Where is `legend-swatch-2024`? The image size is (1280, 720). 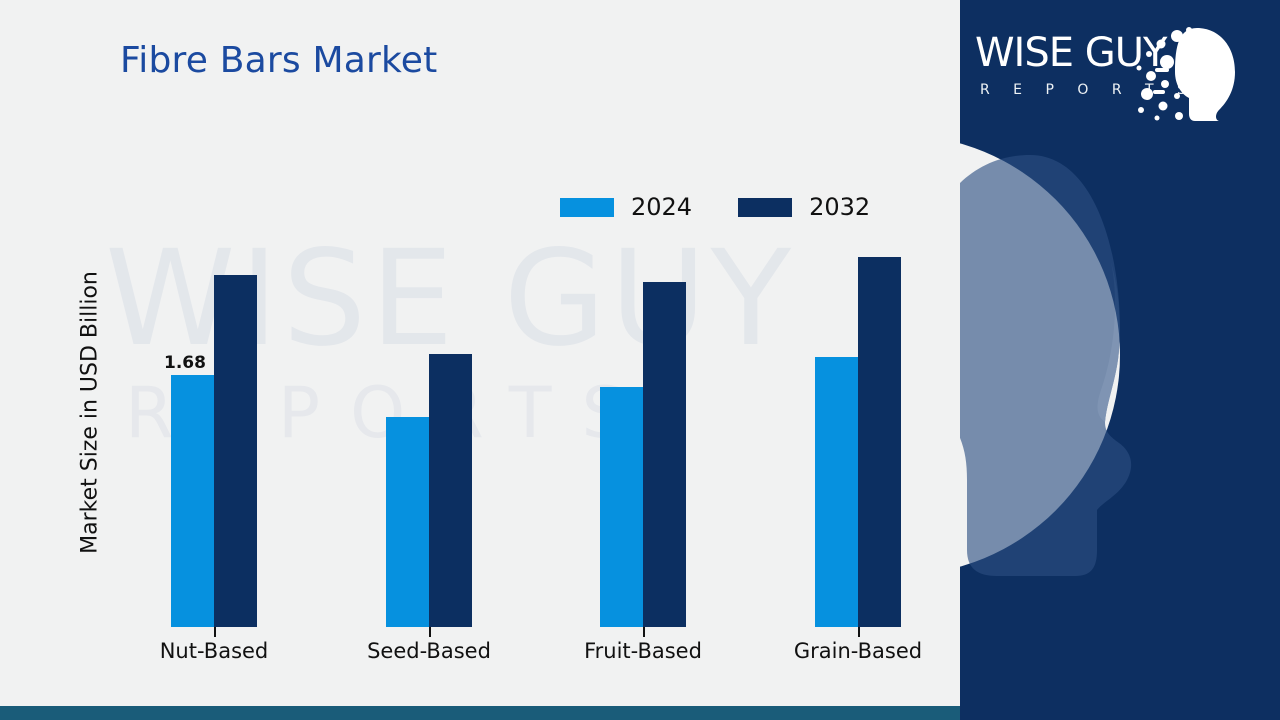 legend-swatch-2024 is located at coordinates (587, 207).